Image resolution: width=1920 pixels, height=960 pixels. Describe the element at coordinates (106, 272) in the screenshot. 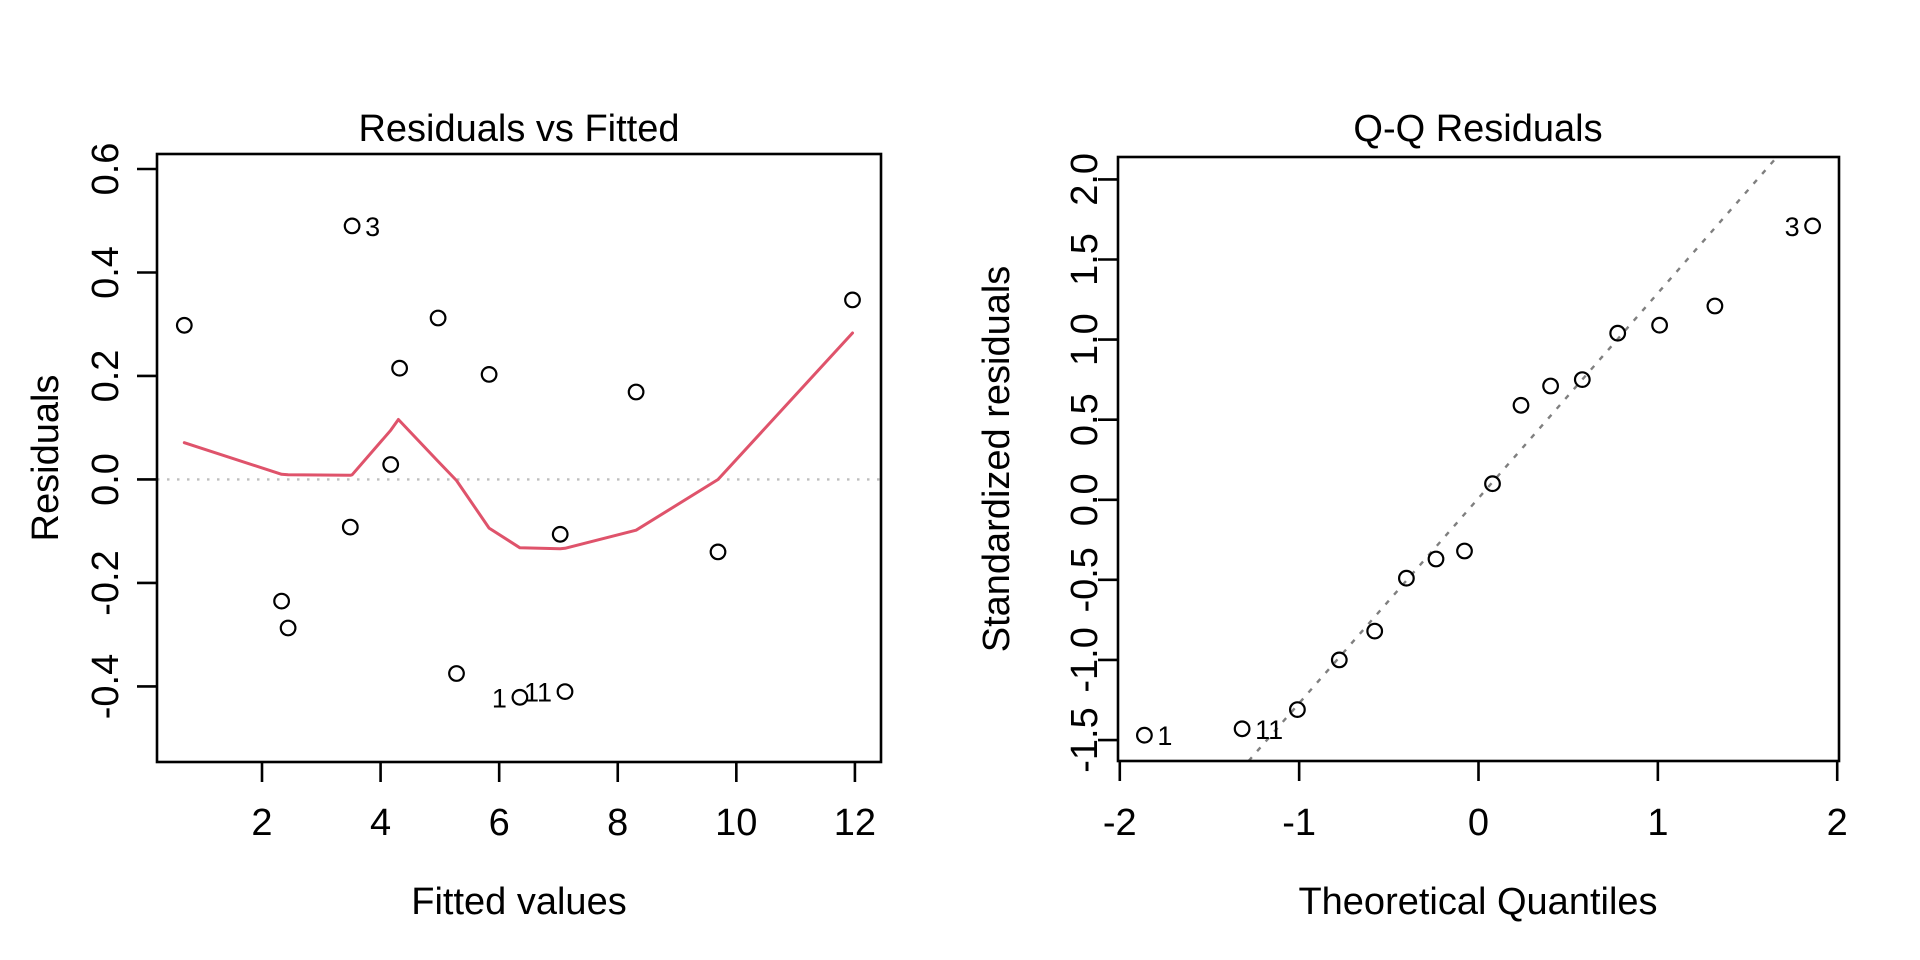

I see `y-axis-tick-label: 0.4` at that location.